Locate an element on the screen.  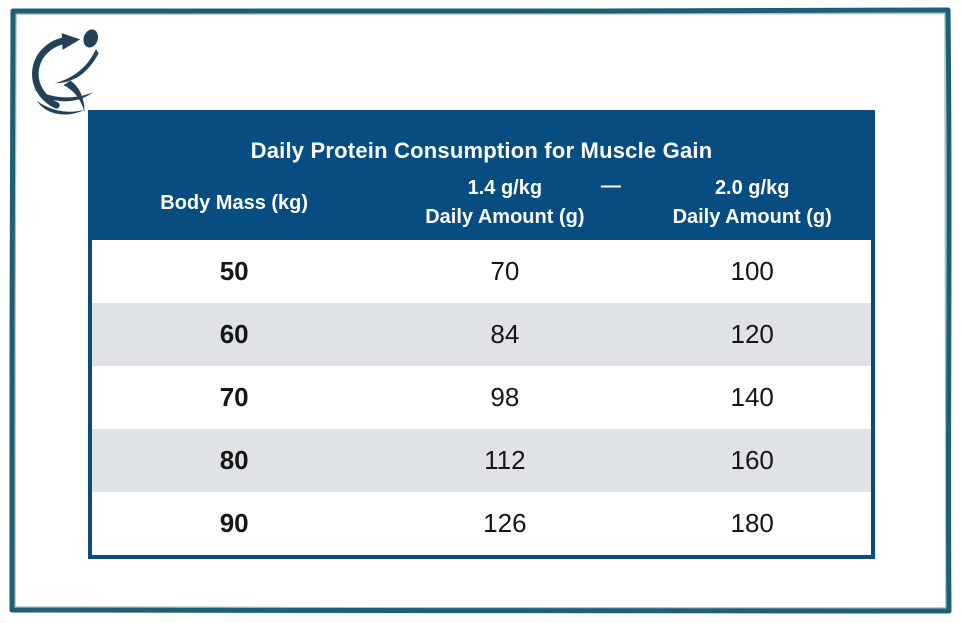
table-row: 60 84 120 is located at coordinates (481, 334).